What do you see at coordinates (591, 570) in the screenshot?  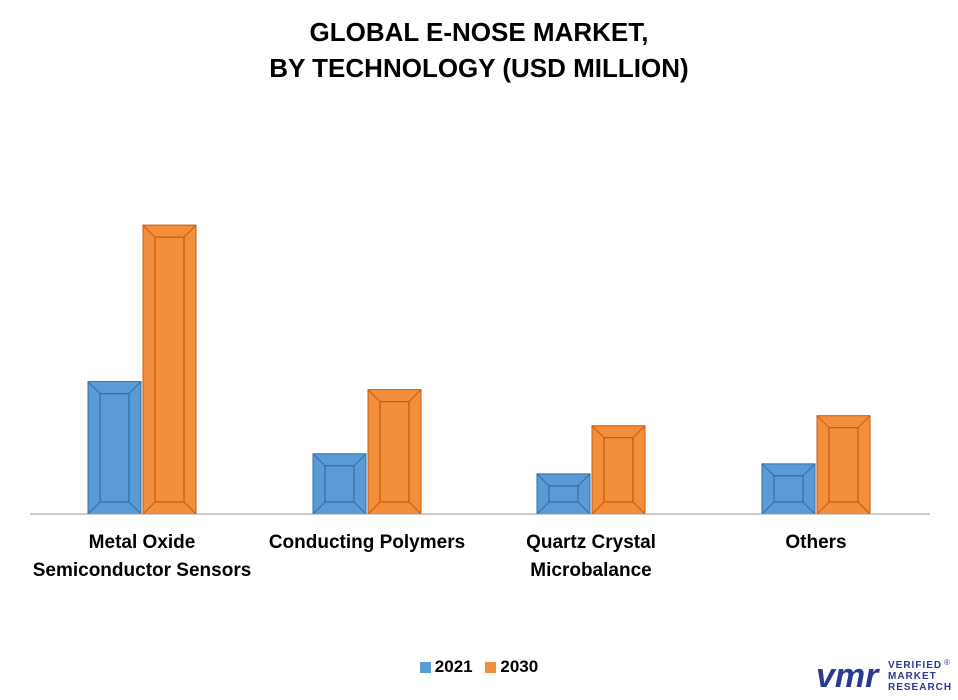 I see `x-tick-label-line: Microbalance` at bounding box center [591, 570].